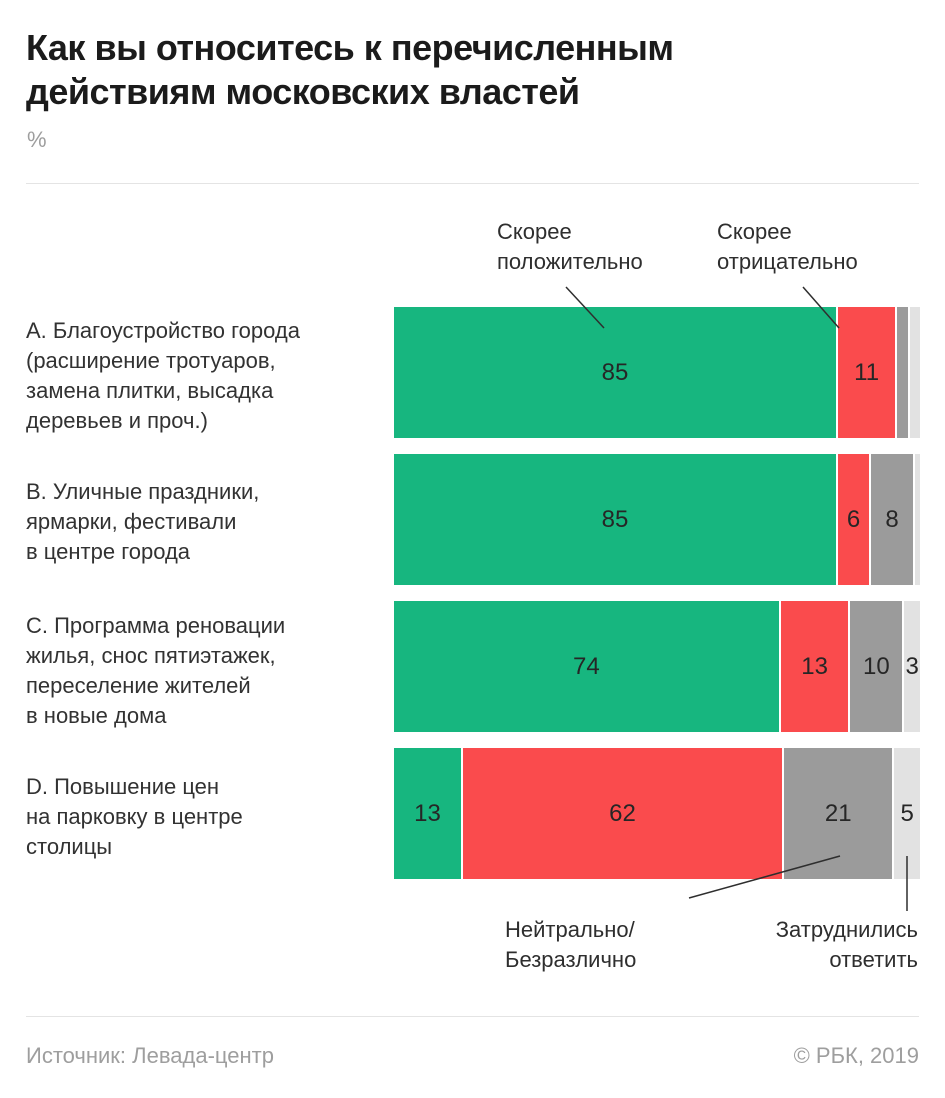  I want to click on segment-value-label: 5, so click(907, 813).